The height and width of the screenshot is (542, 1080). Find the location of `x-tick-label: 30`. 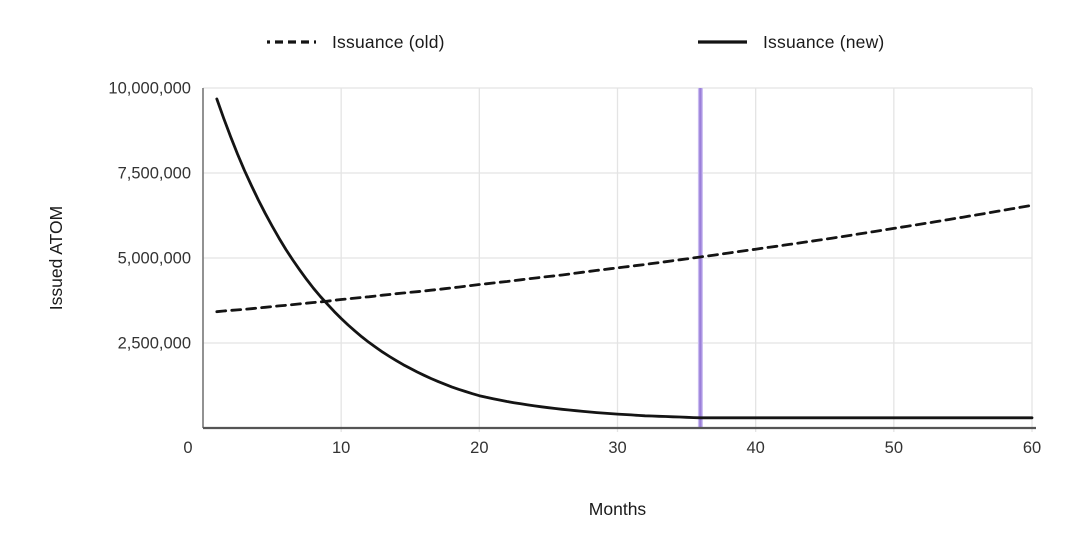

x-tick-label: 30 is located at coordinates (617, 448).